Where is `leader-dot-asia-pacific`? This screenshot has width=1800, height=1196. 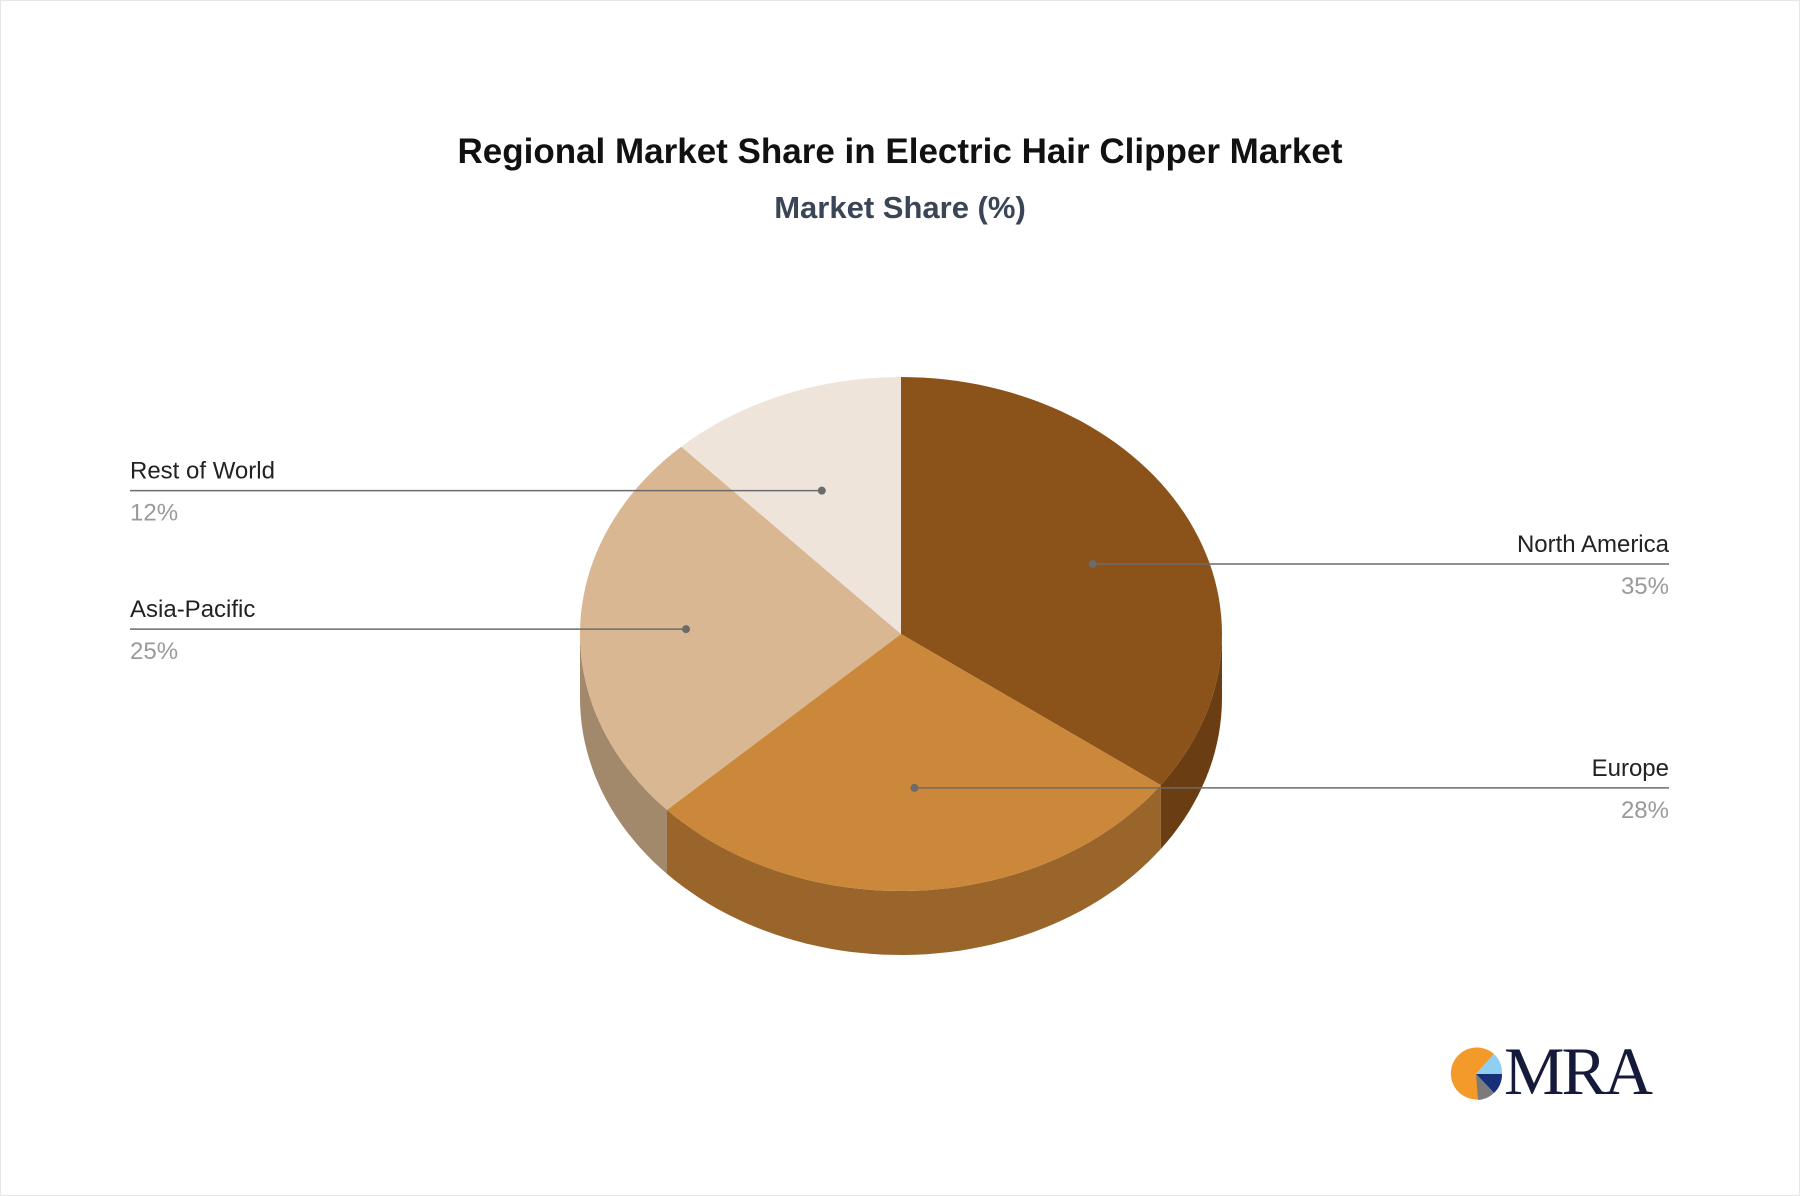 leader-dot-asia-pacific is located at coordinates (686, 629).